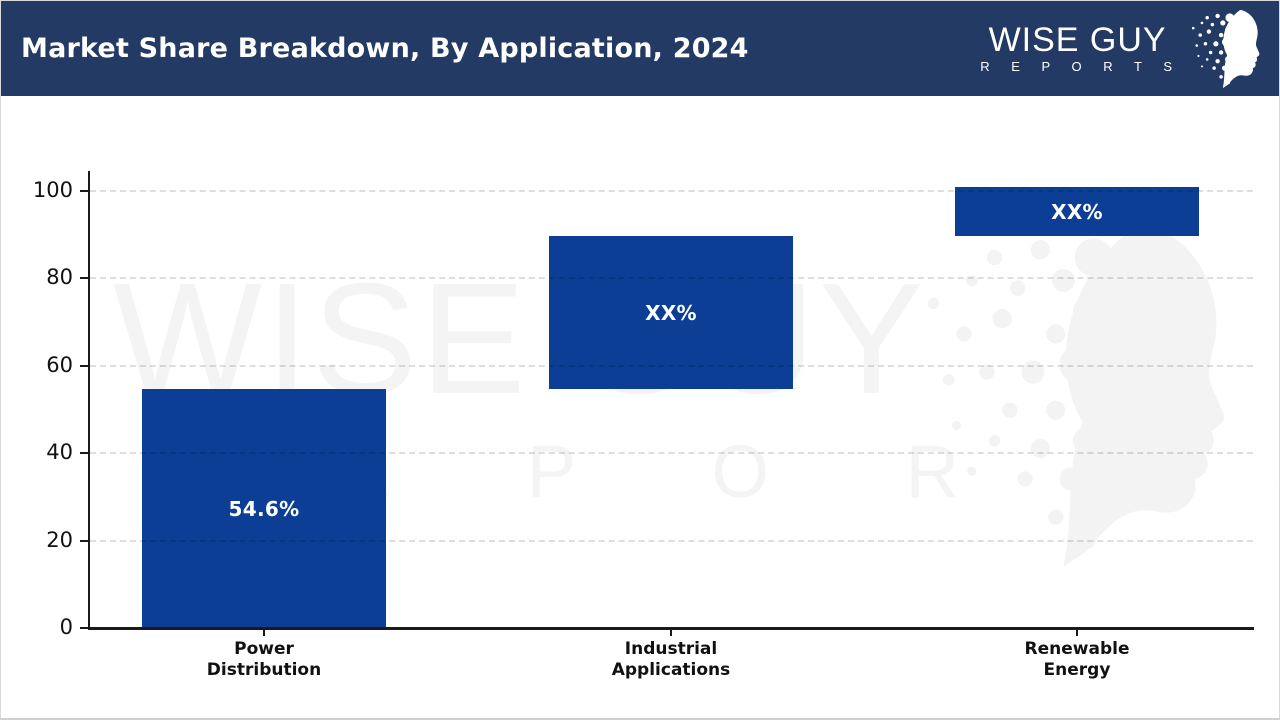  I want to click on wise-guy-logo: WISE GUY R E P O R T S, so click(1118, 49).